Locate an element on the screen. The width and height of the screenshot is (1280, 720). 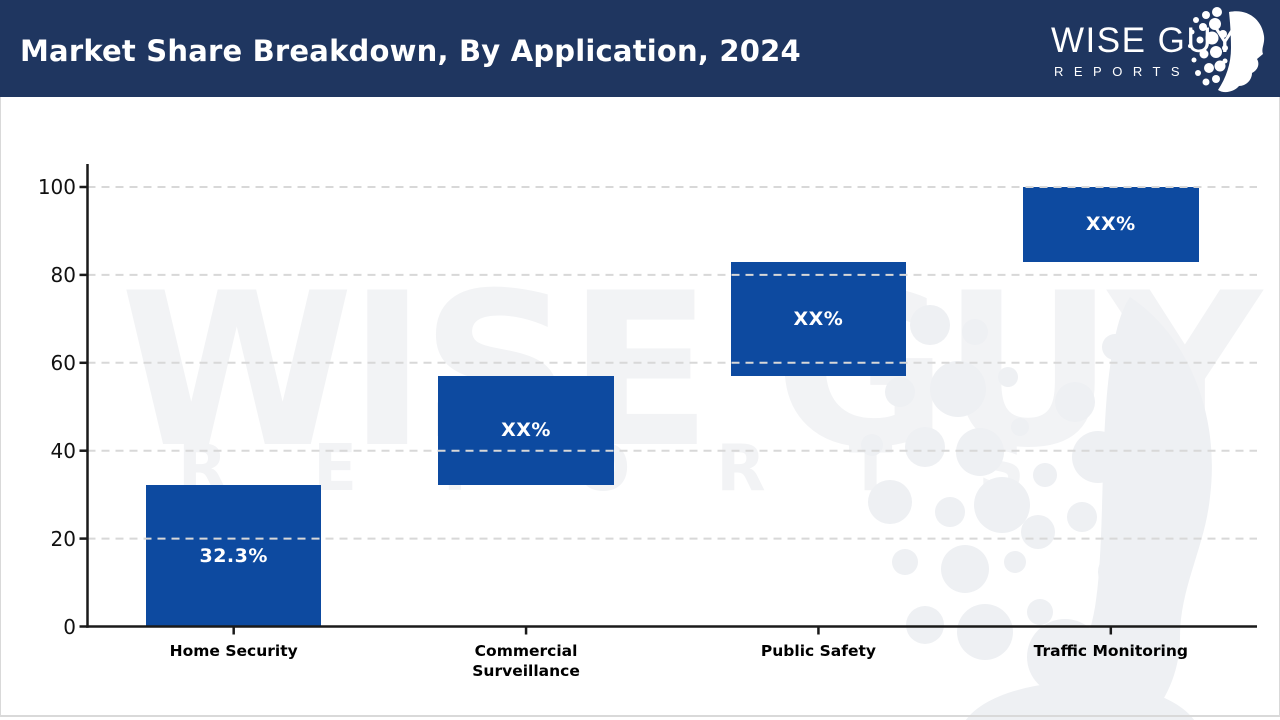
y-tick-label: 0 is located at coordinates (69, 626).